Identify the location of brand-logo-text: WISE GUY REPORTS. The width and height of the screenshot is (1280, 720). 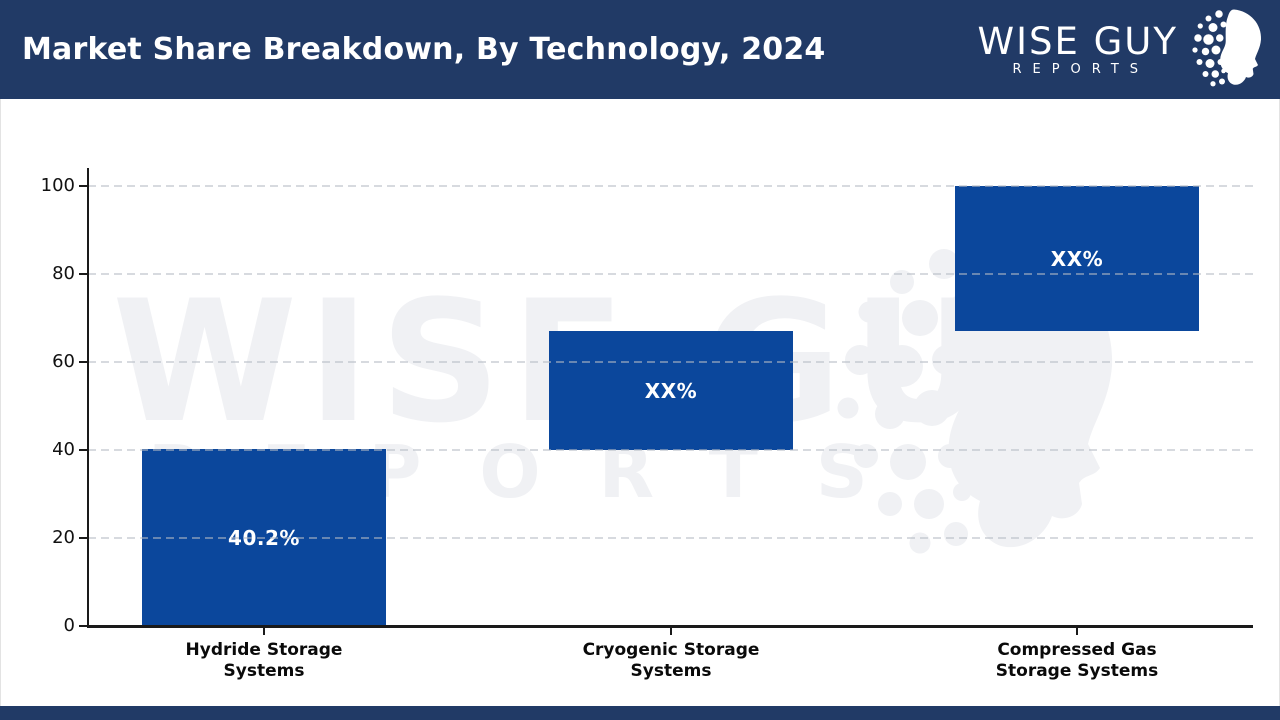
(1078, 49).